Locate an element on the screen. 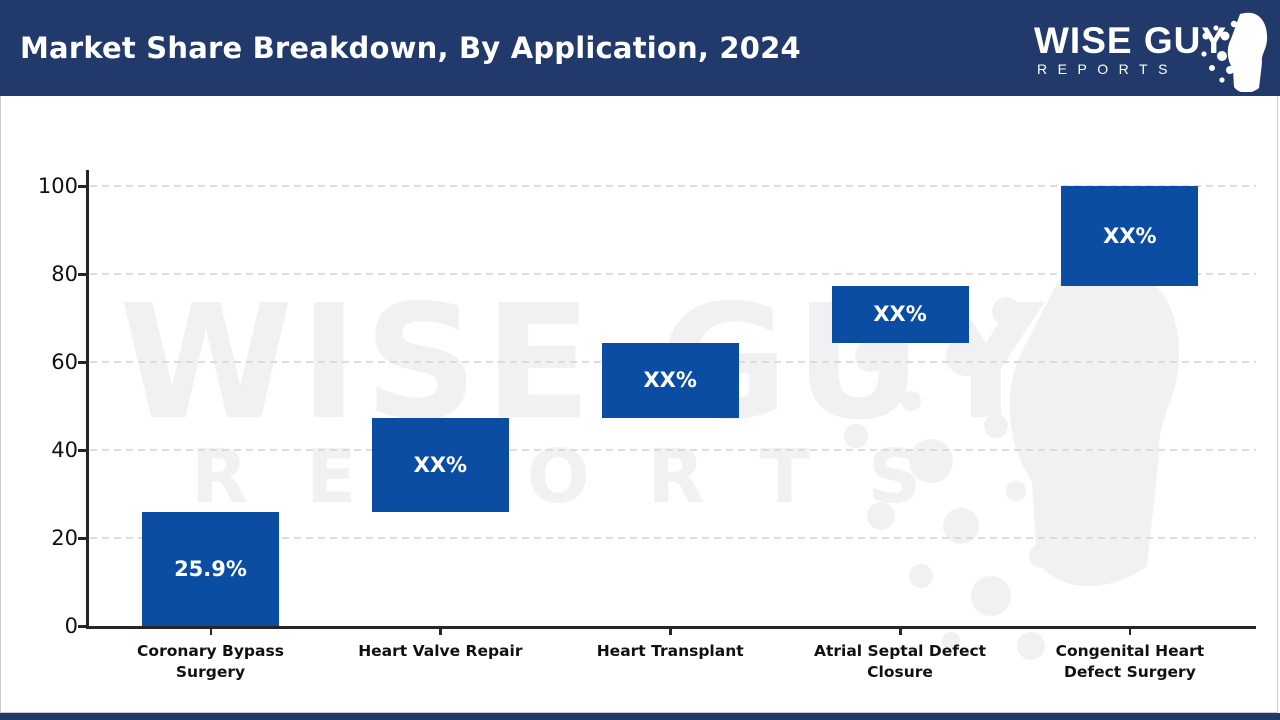 The height and width of the screenshot is (720, 1280). y-axis-line is located at coordinates (87, 399).